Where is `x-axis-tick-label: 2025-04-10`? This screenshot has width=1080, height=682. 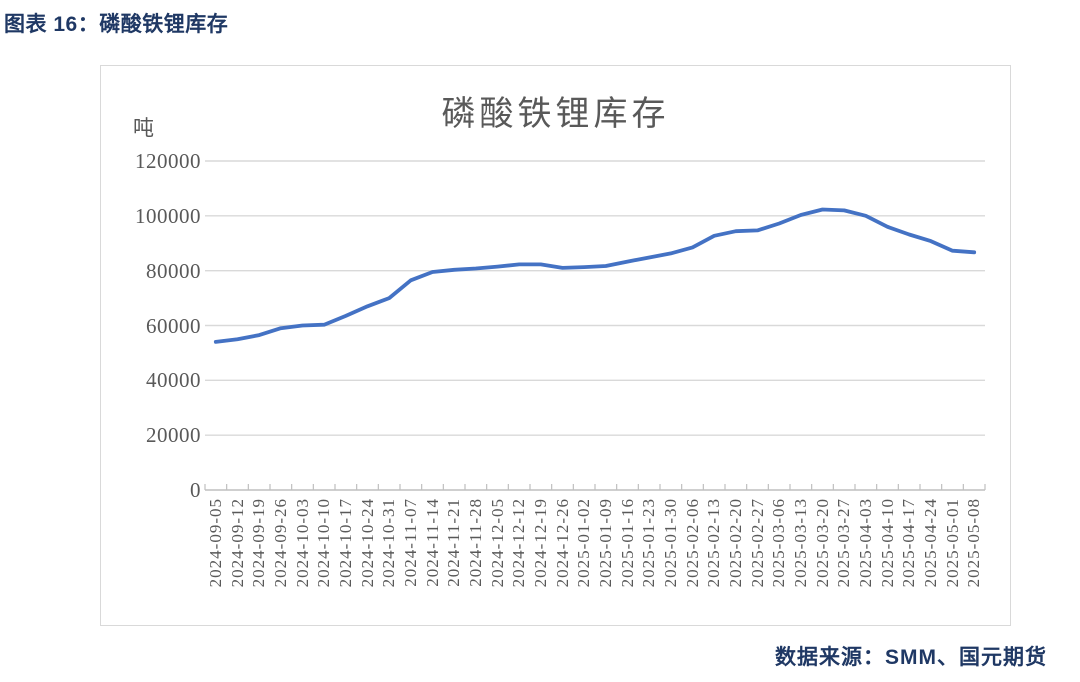
x-axis-tick-label: 2025-04-10 is located at coordinates (887, 543).